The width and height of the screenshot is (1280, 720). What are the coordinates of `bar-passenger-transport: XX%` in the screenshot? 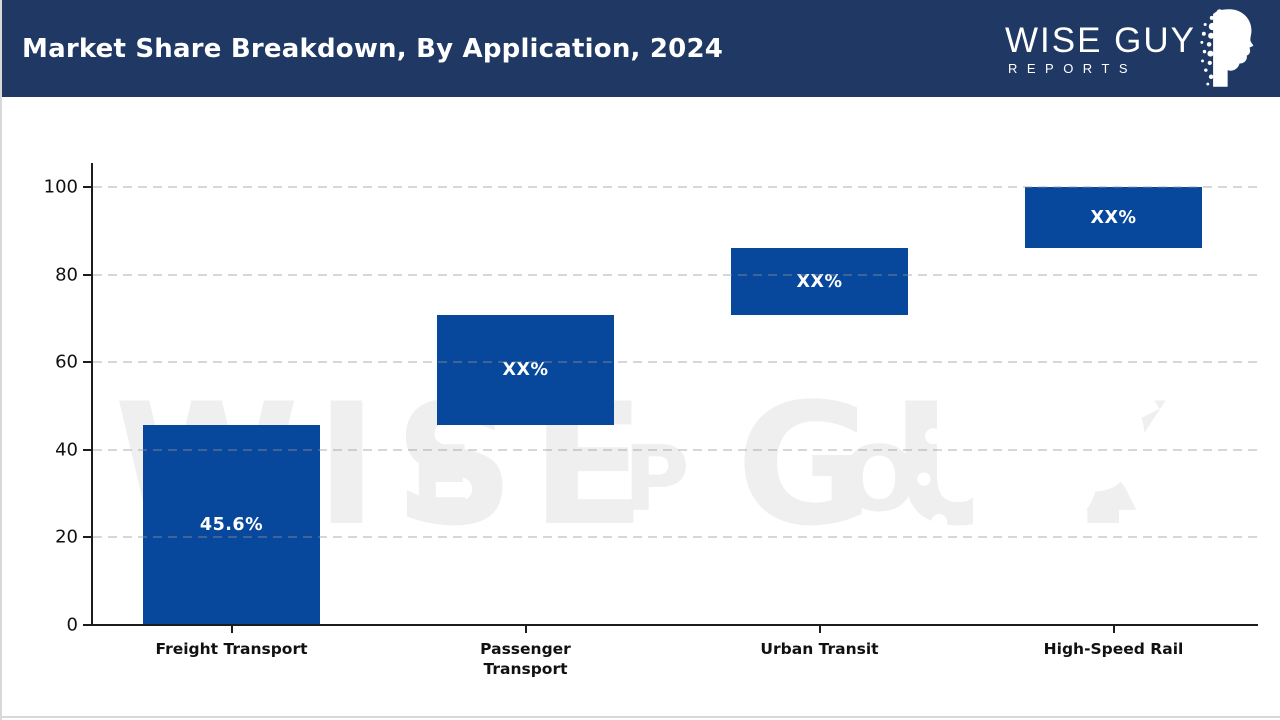 It's located at (525, 370).